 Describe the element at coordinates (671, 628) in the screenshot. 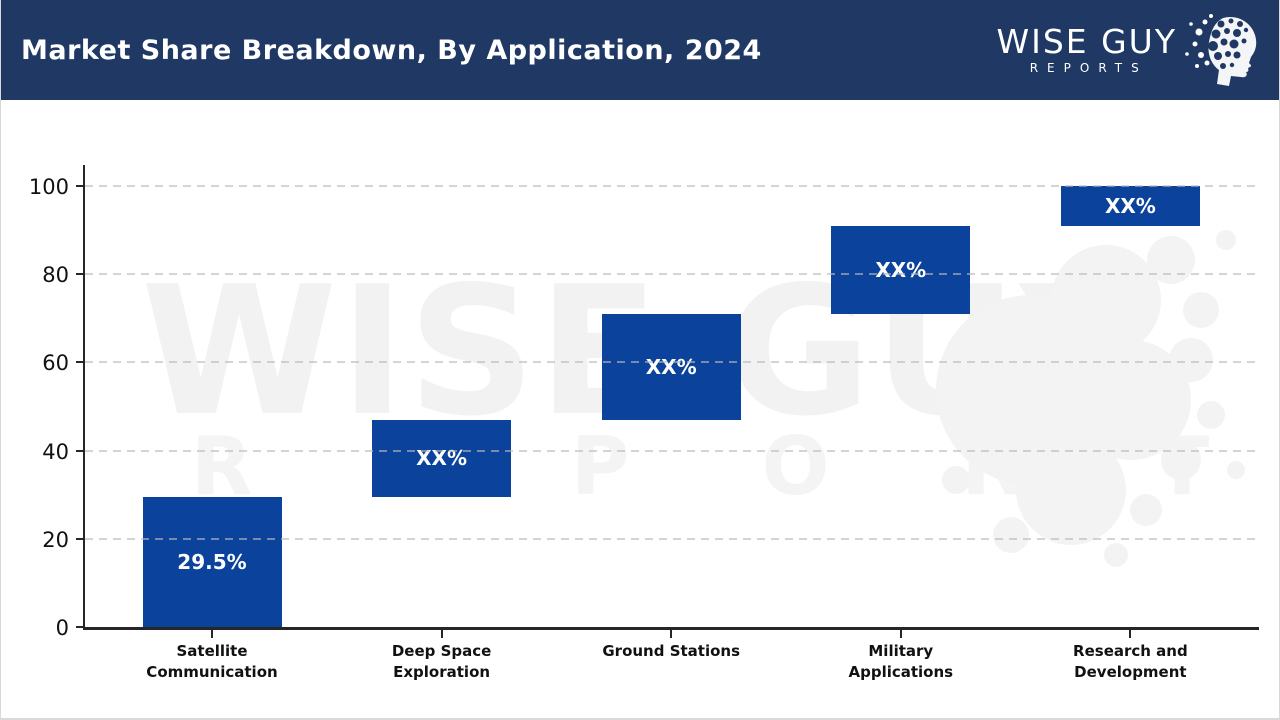

I see `x-axis-line` at that location.